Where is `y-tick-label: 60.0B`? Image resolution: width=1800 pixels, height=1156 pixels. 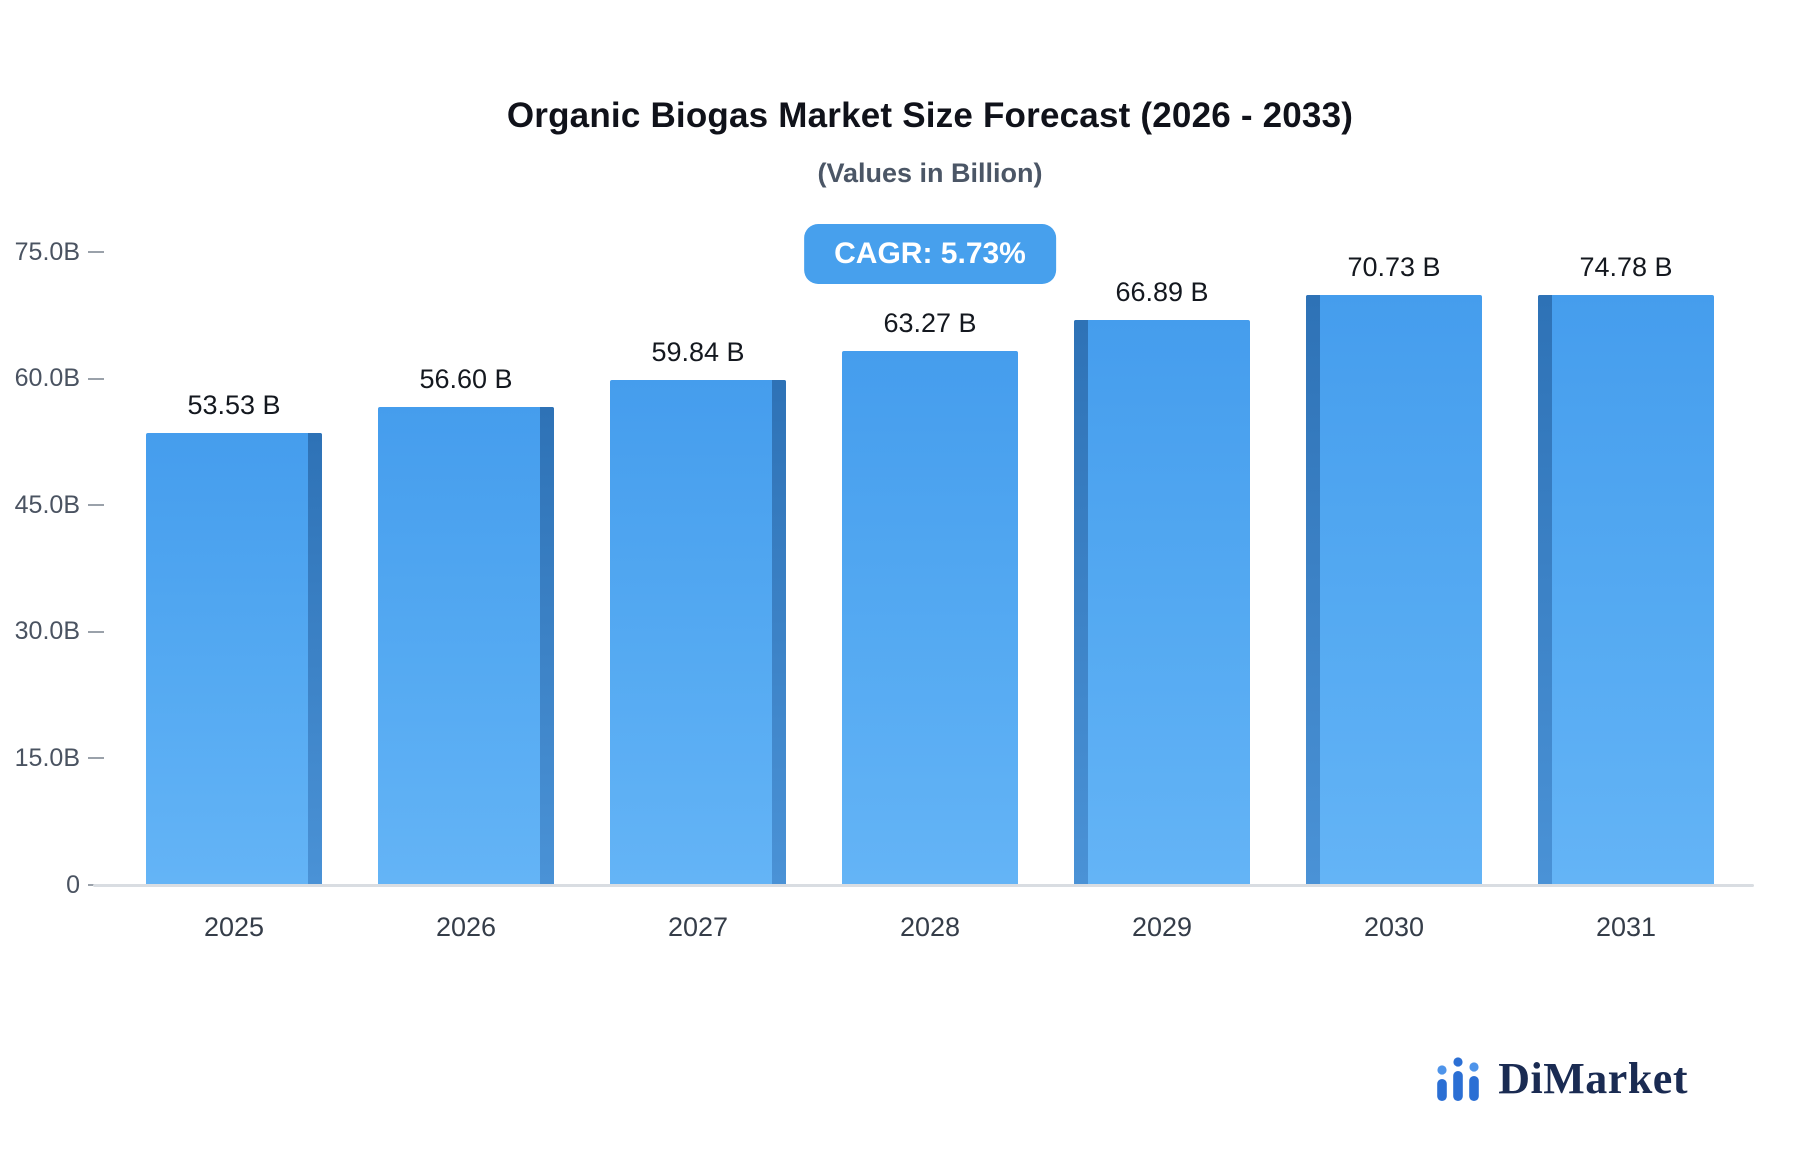
y-tick-label: 60.0B is located at coordinates (47, 378).